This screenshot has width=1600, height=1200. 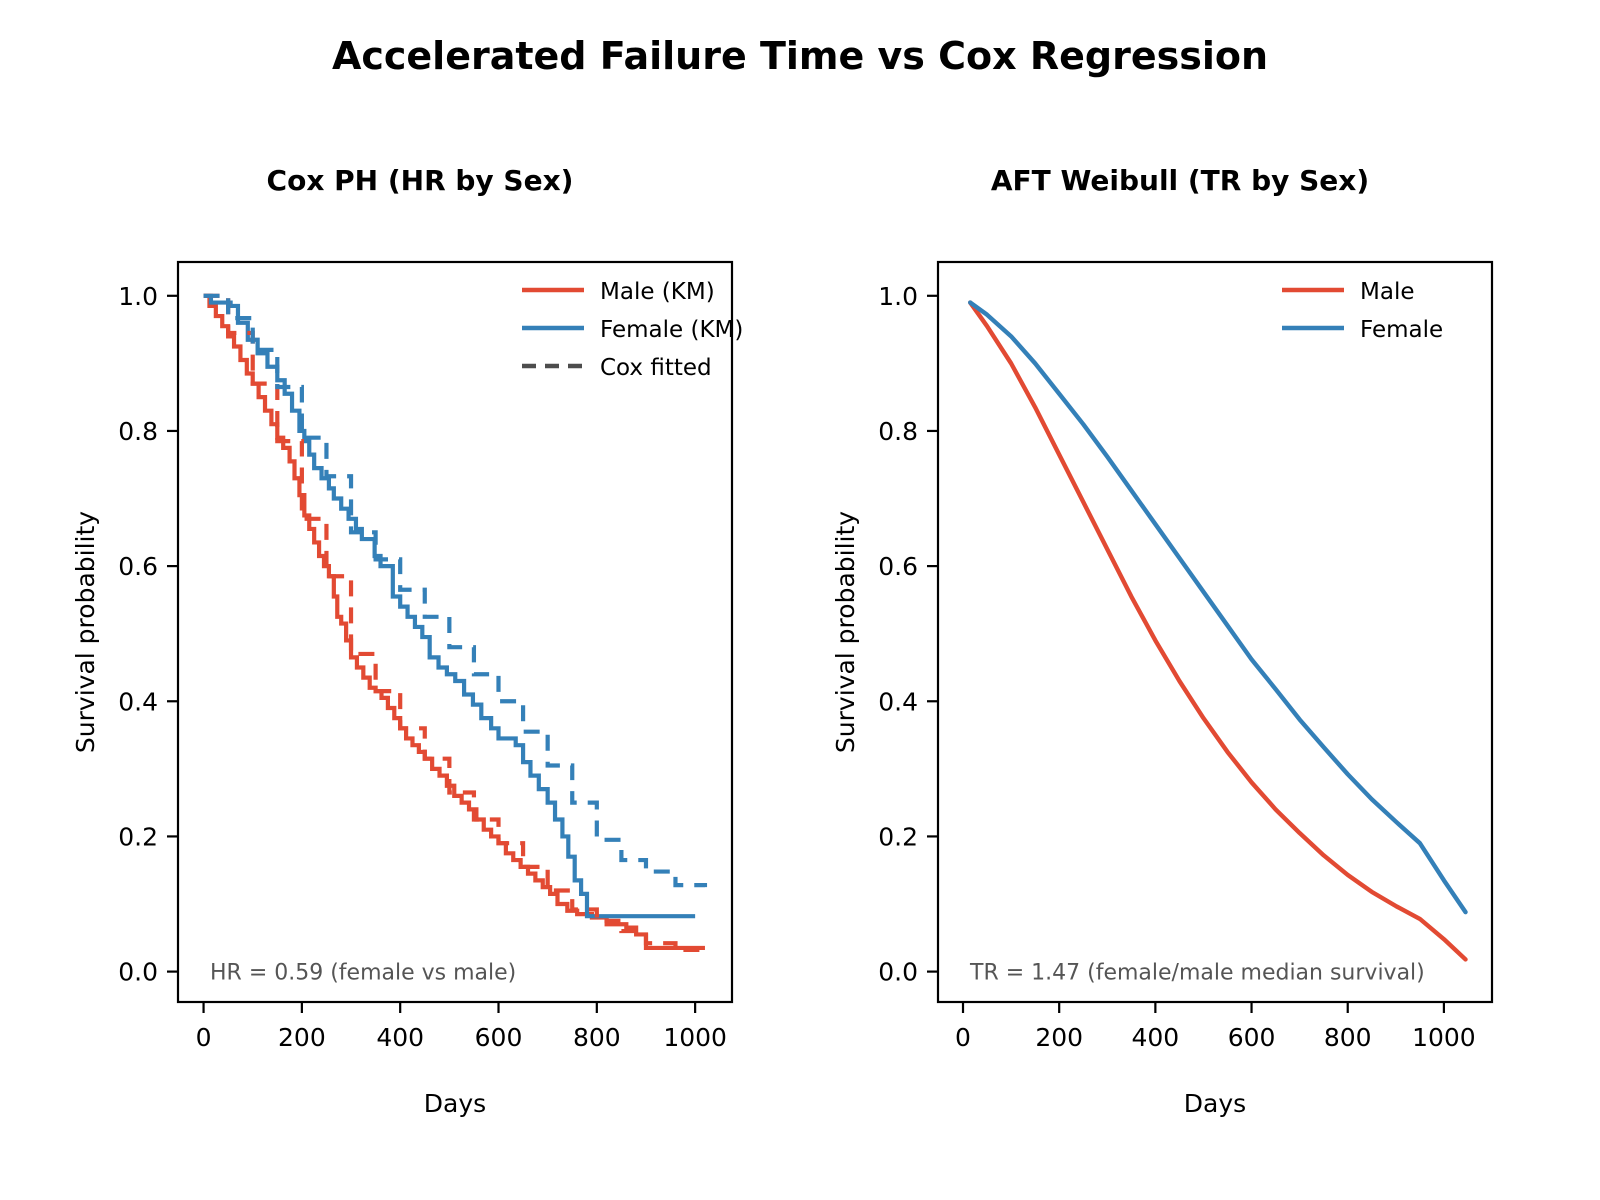 I want to click on panel-left-title: Cox PH (HR by Sex), so click(x=420, y=180).